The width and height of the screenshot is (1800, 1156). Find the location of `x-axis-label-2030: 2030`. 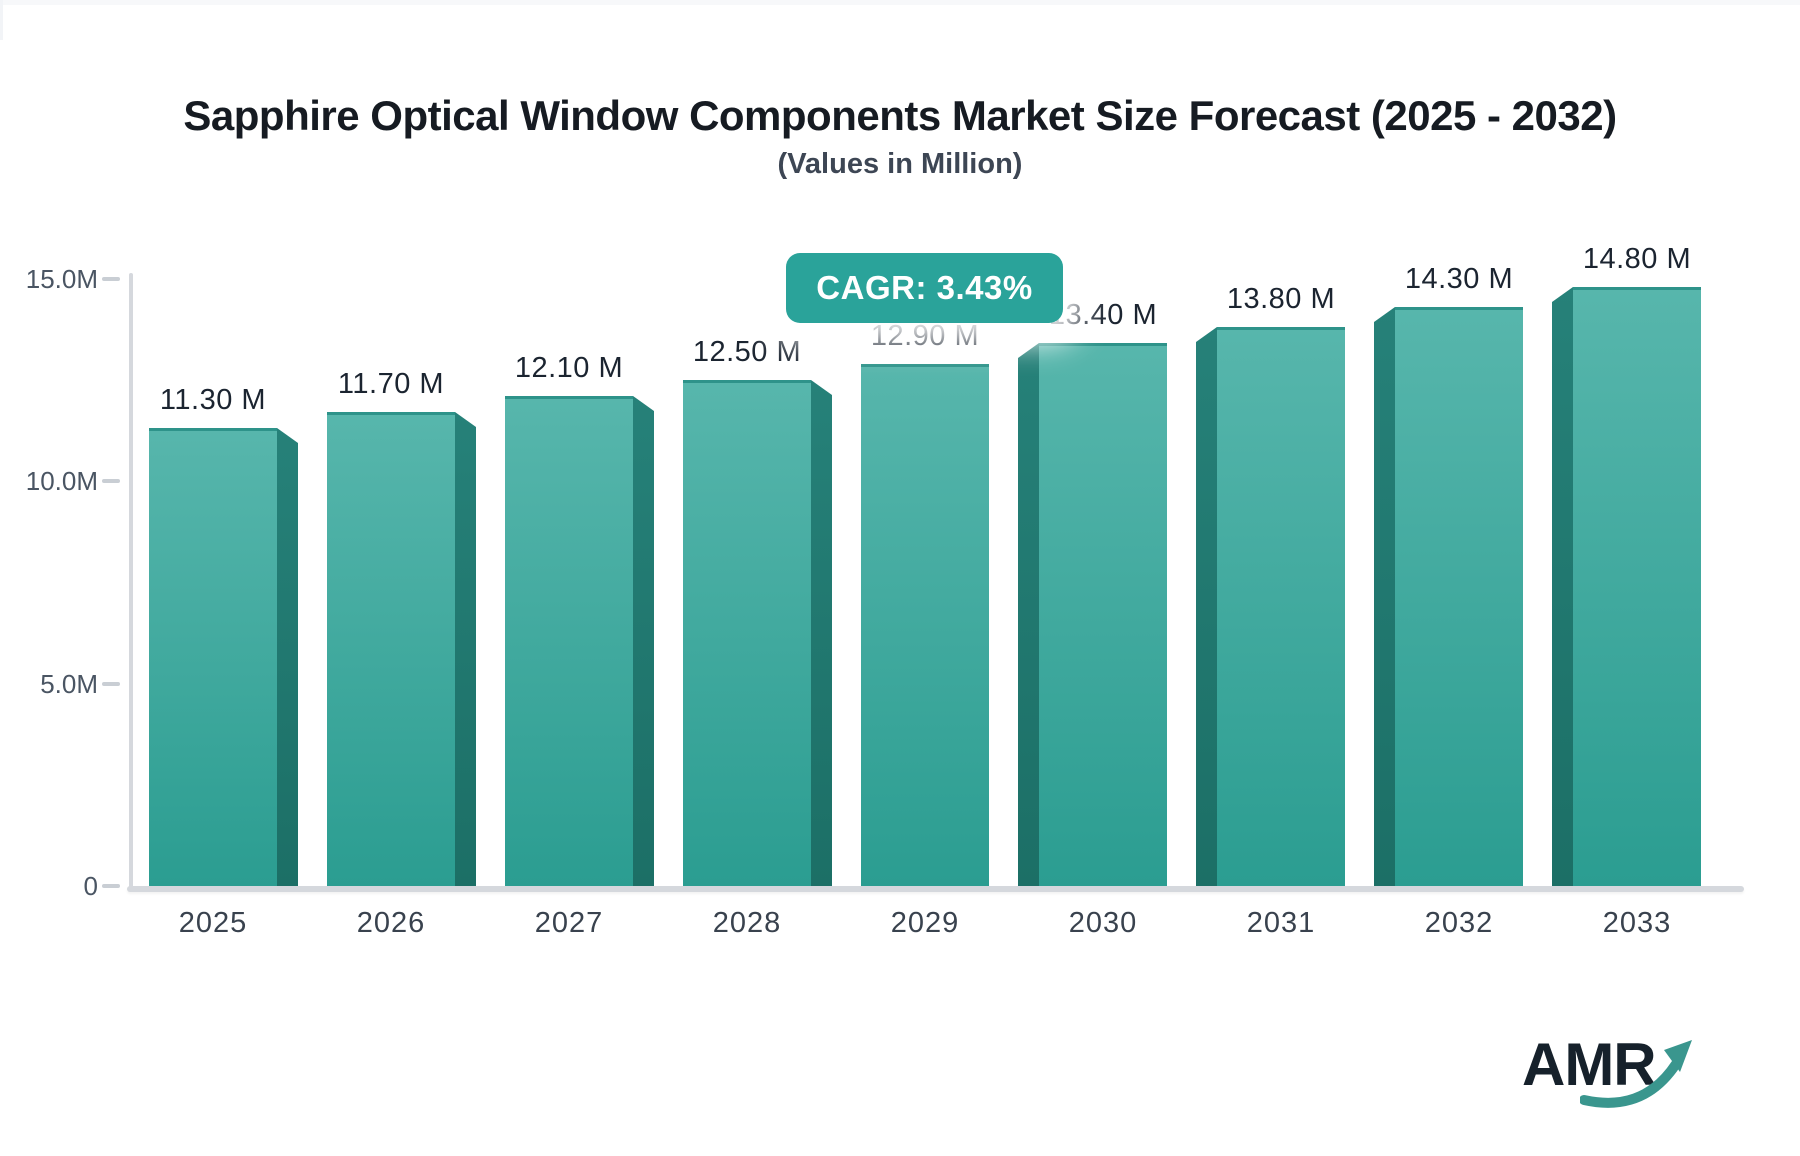

x-axis-label-2030: 2030 is located at coordinates (1103, 923).